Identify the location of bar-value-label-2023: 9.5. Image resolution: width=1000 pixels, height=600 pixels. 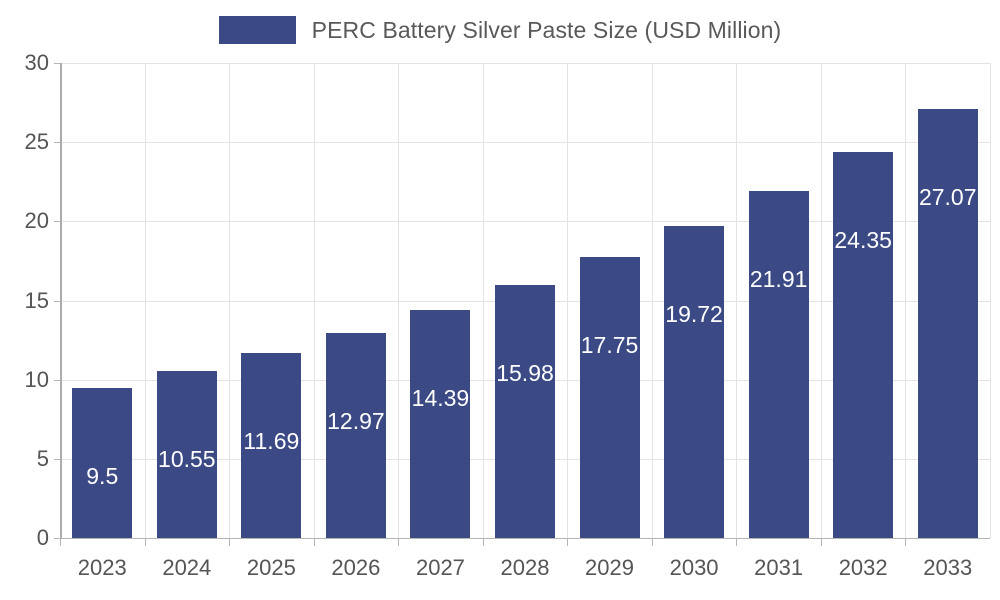
(102, 475).